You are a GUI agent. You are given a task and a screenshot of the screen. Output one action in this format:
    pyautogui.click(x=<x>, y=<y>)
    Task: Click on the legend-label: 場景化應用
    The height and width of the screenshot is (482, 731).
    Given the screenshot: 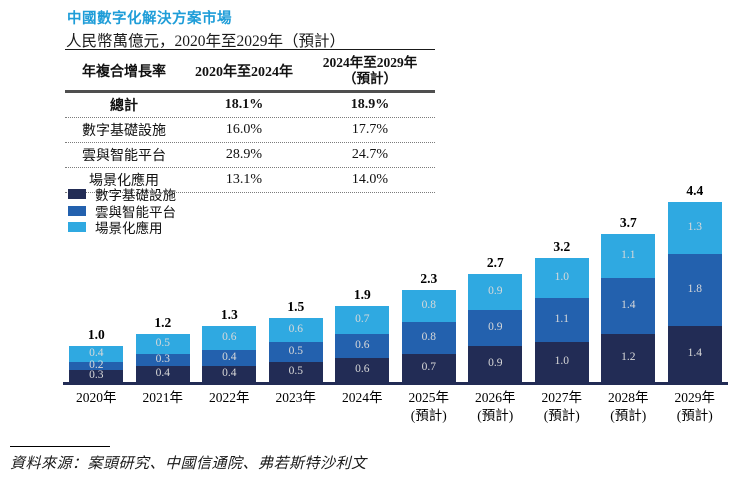 What is the action you would take?
    pyautogui.click(x=129, y=229)
    